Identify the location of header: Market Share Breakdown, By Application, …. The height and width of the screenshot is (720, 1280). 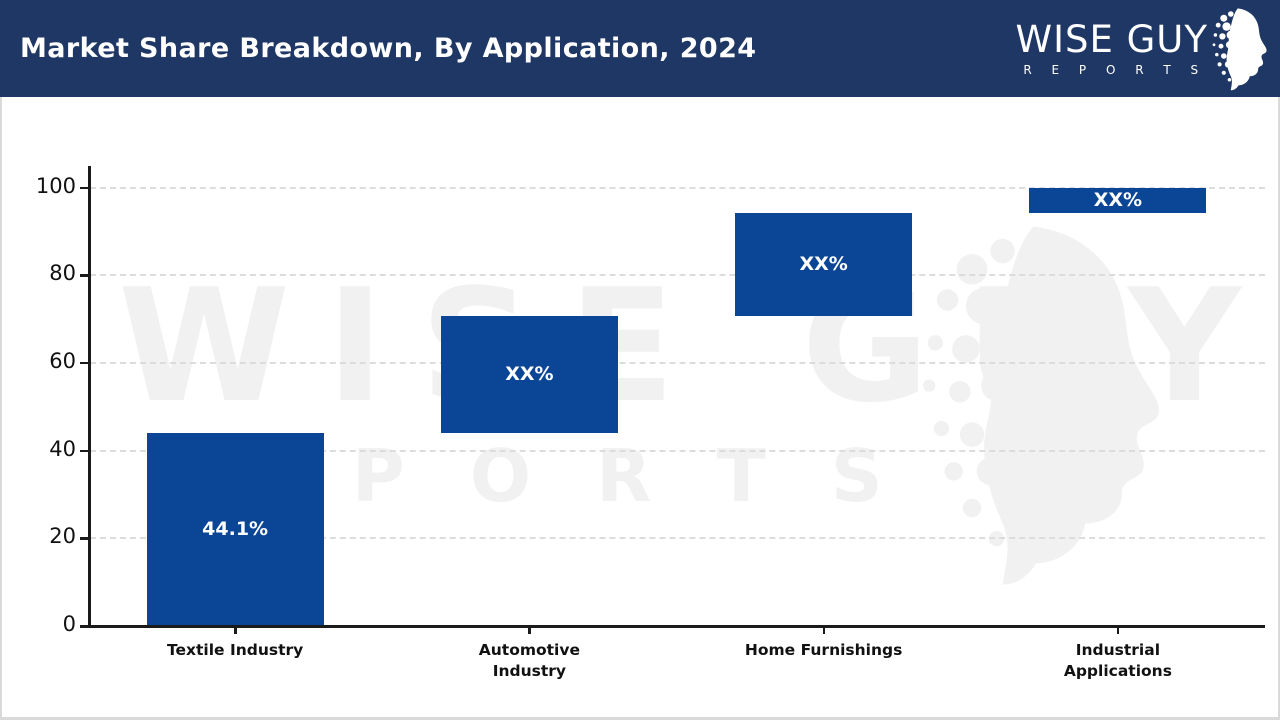
(640, 48).